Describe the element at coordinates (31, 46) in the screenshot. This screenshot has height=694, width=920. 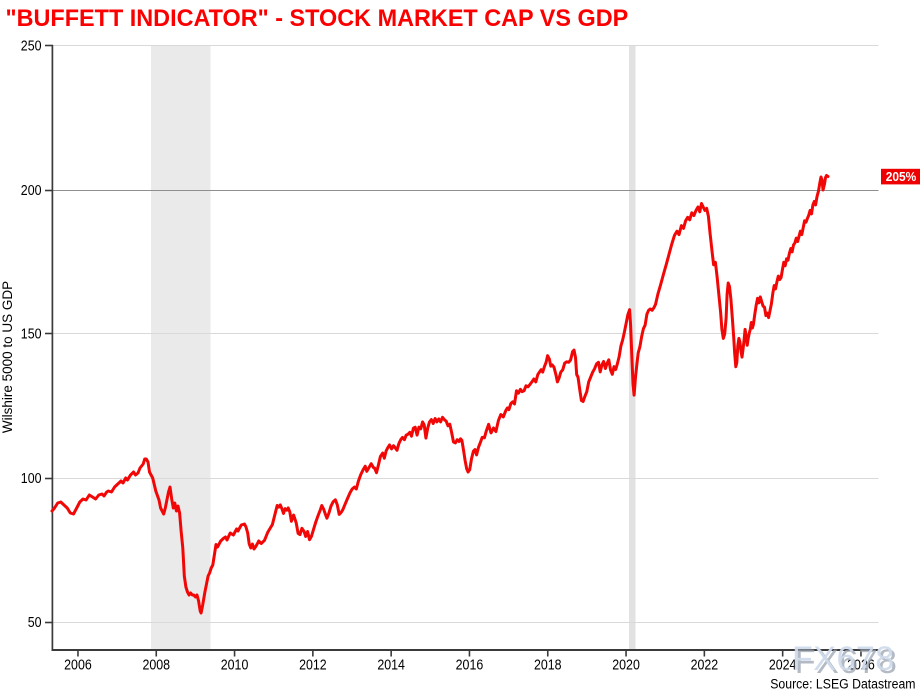
I see `svg-text: 250` at that location.